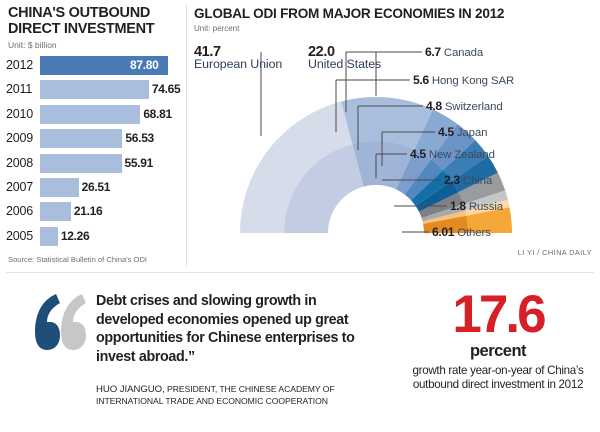 The height and width of the screenshot is (432, 600). What do you see at coordinates (20, 138) in the screenshot?
I see `bar-year-label: 2009` at bounding box center [20, 138].